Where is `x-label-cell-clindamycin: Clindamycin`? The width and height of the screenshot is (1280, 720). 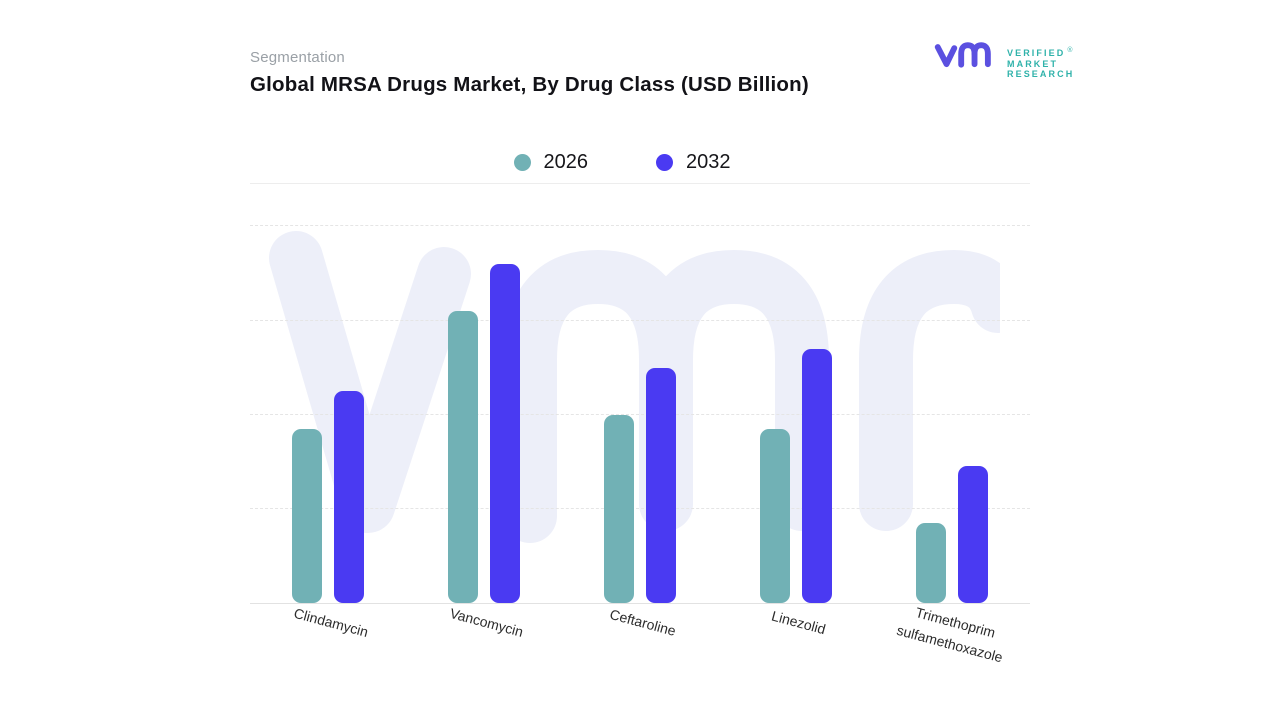 x-label-cell-clindamycin: Clindamycin is located at coordinates (328, 630).